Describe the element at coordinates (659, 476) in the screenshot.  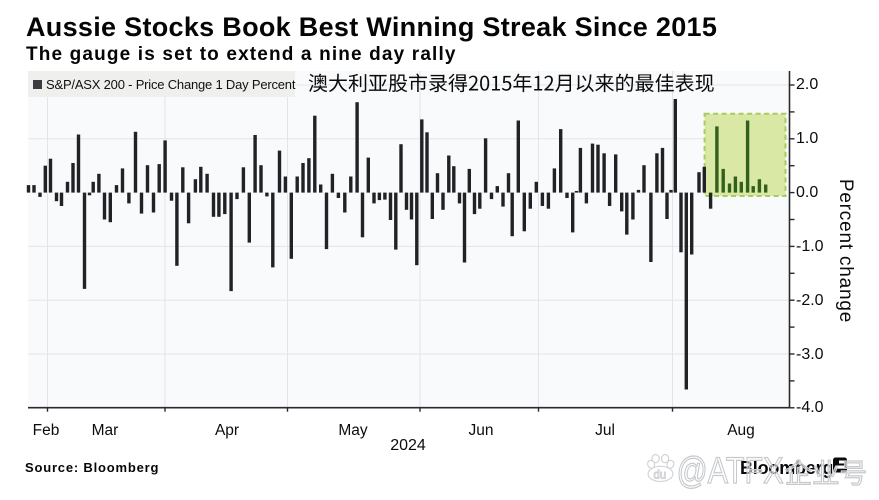
I see `svg-text: du` at that location.